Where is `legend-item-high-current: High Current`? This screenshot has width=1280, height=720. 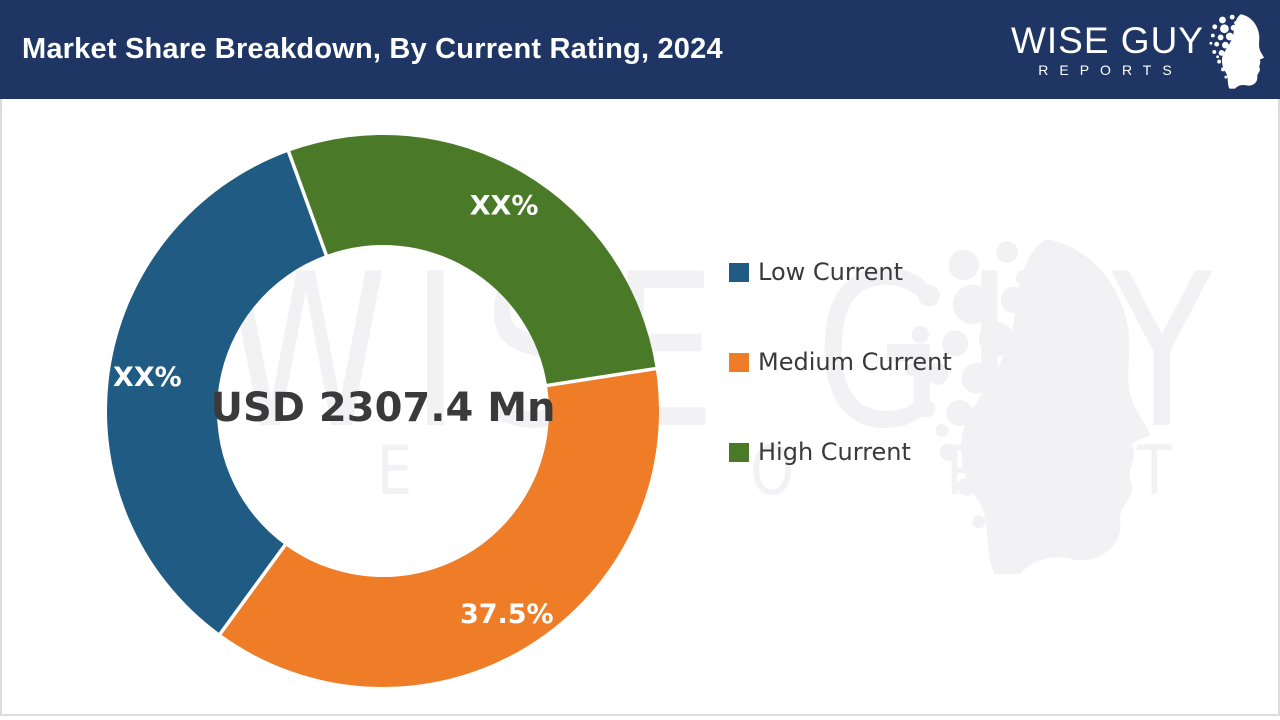
legend-item-high-current: High Current is located at coordinates (840, 452).